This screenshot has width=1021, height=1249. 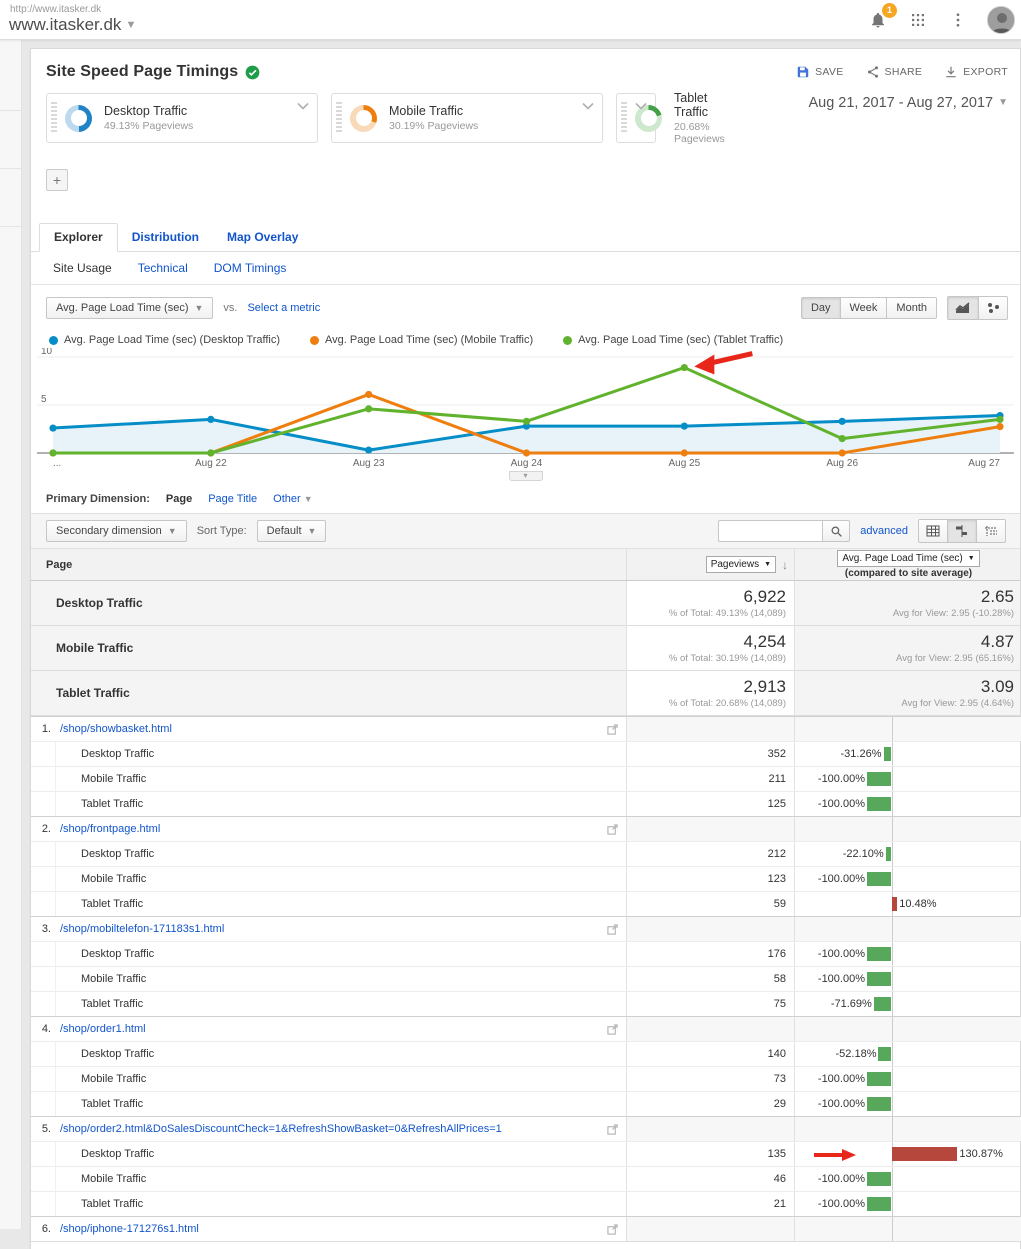 I want to click on sort-type-dropdown: Default▼, so click(x=292, y=531).